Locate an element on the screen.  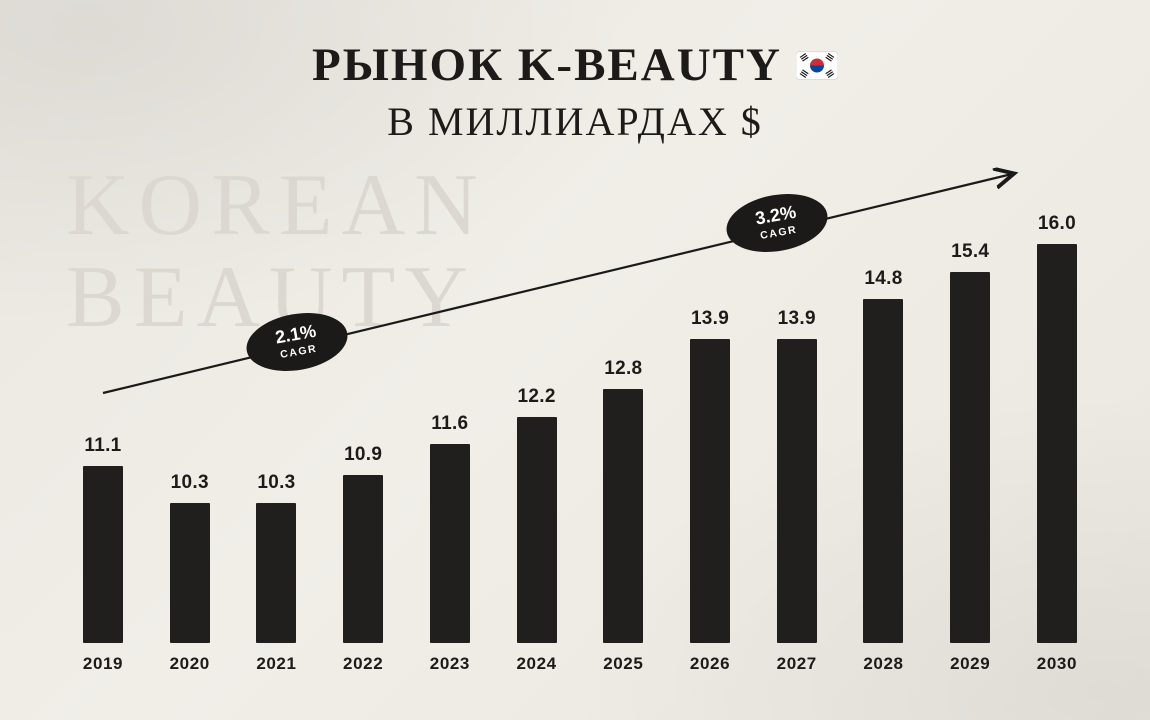
bar-column: 15.4 2029 is located at coordinates (970, 457).